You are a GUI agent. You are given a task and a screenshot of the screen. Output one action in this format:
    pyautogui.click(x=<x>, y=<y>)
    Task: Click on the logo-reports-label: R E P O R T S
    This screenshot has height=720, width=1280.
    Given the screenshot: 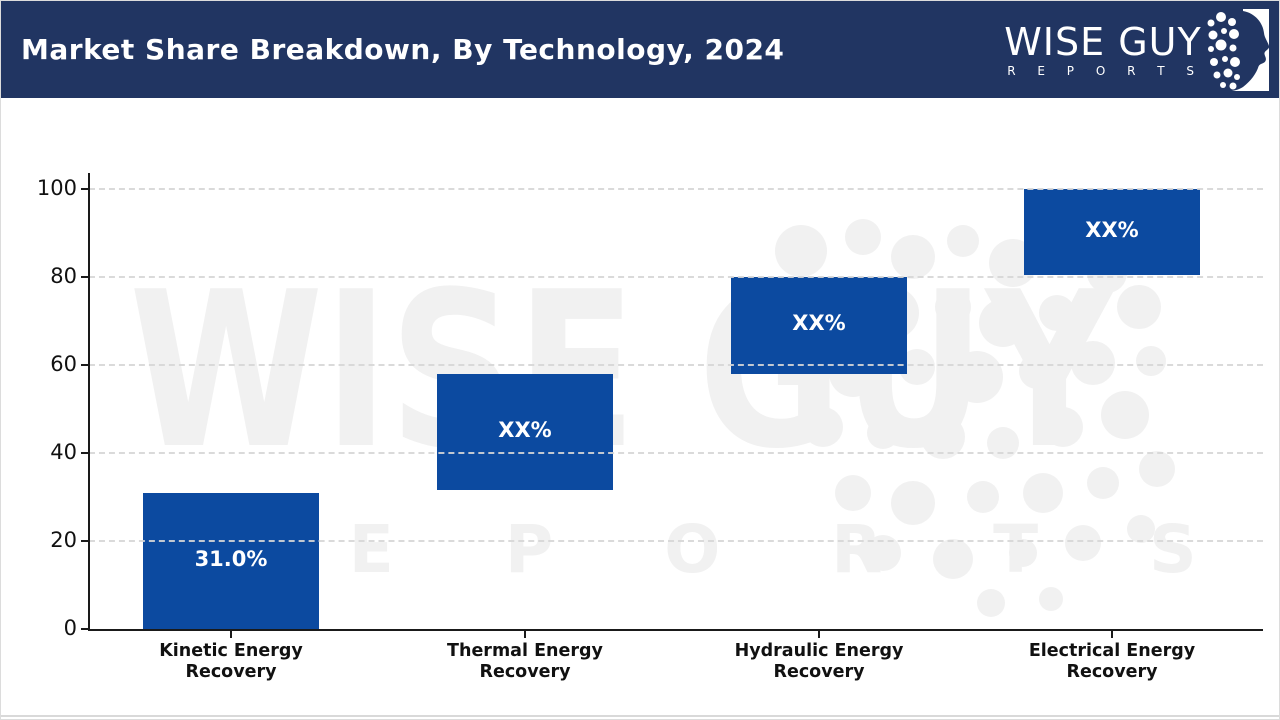 What is the action you would take?
    pyautogui.click(x=1105, y=70)
    